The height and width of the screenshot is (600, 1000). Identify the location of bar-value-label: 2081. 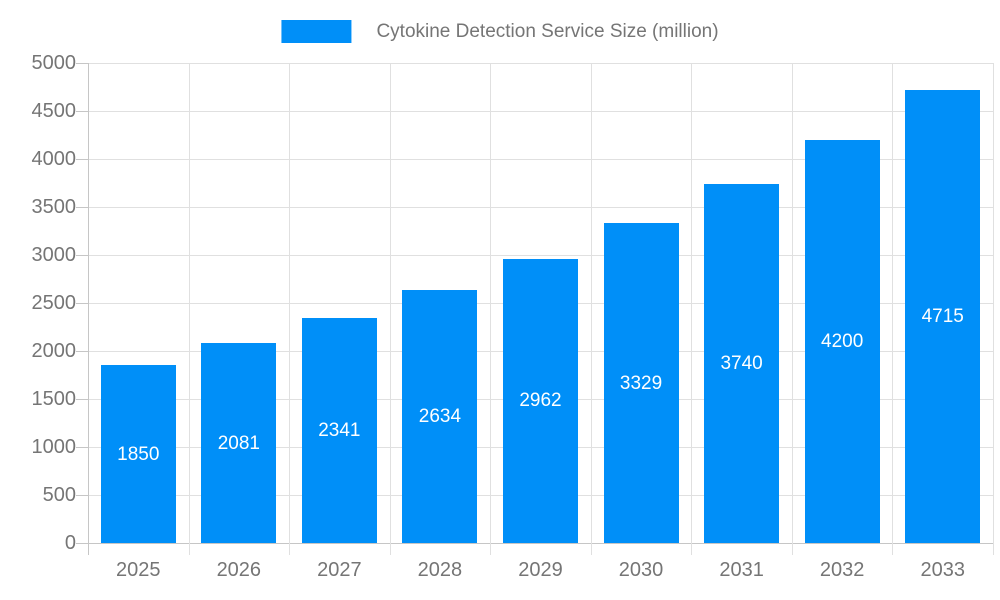
(238, 443).